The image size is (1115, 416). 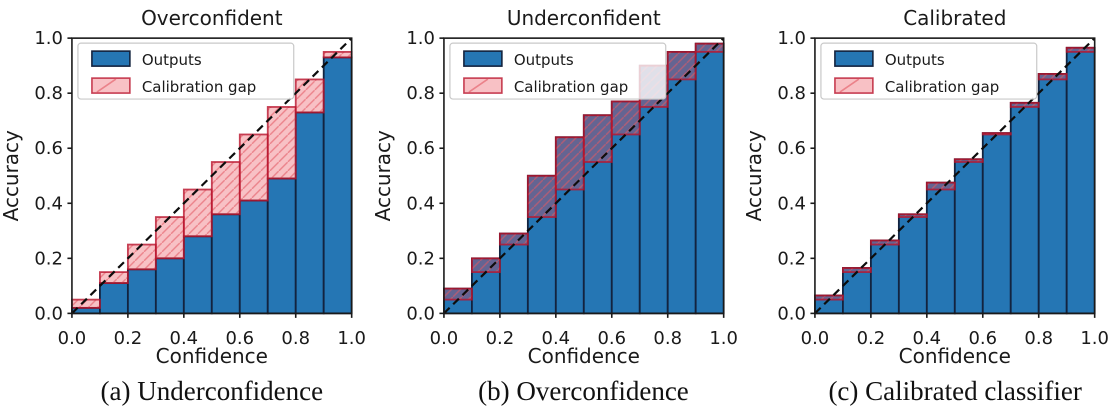 What do you see at coordinates (1095, 338) in the screenshot?
I see `x-tick-label: 1.0` at bounding box center [1095, 338].